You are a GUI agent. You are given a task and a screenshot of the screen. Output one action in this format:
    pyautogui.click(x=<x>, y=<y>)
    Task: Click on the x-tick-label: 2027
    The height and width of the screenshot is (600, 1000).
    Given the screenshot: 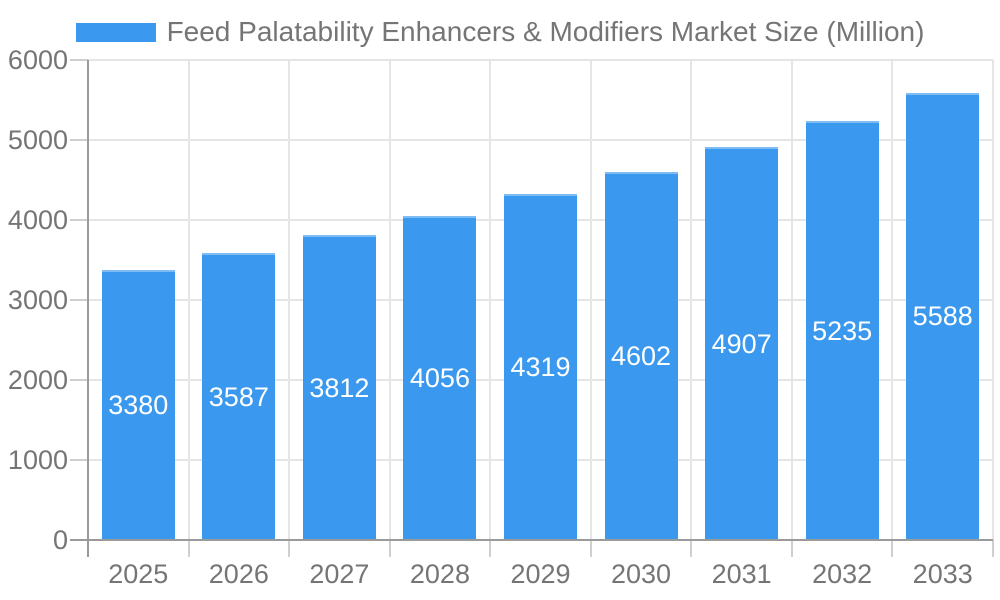 What is the action you would take?
    pyautogui.click(x=339, y=574)
    